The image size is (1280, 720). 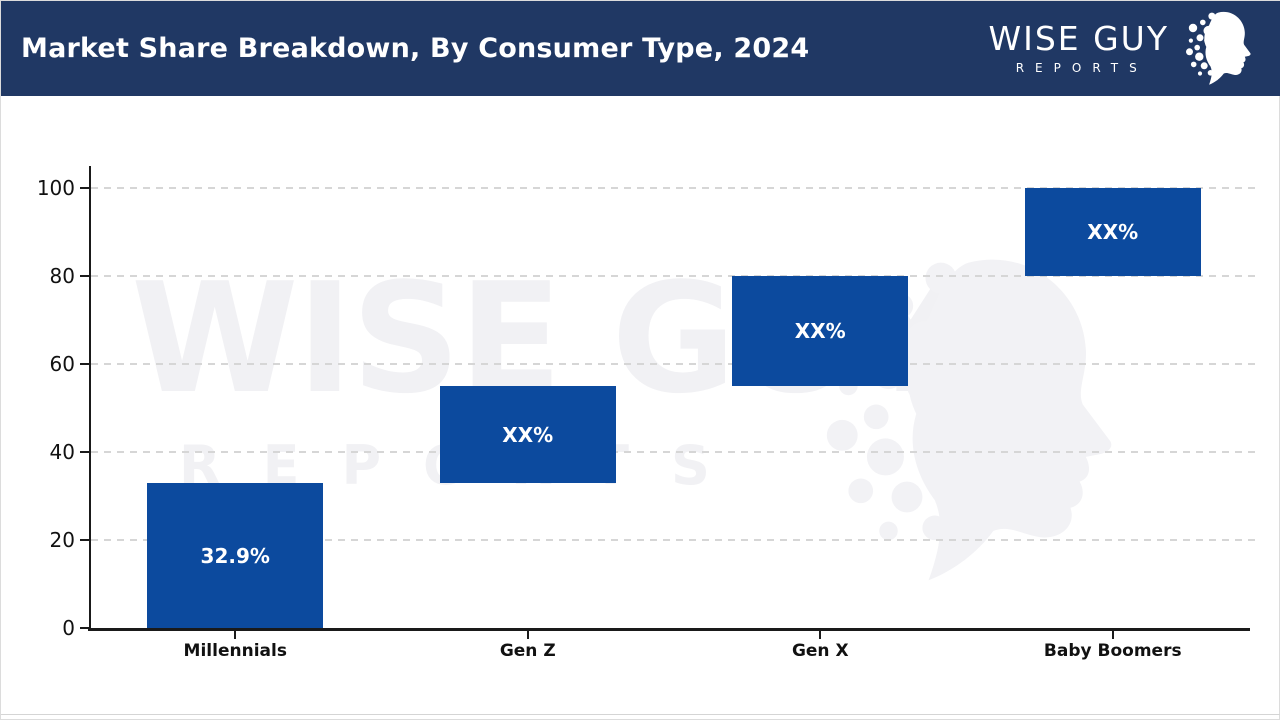 I want to click on bar: 32.9%, so click(x=235, y=555).